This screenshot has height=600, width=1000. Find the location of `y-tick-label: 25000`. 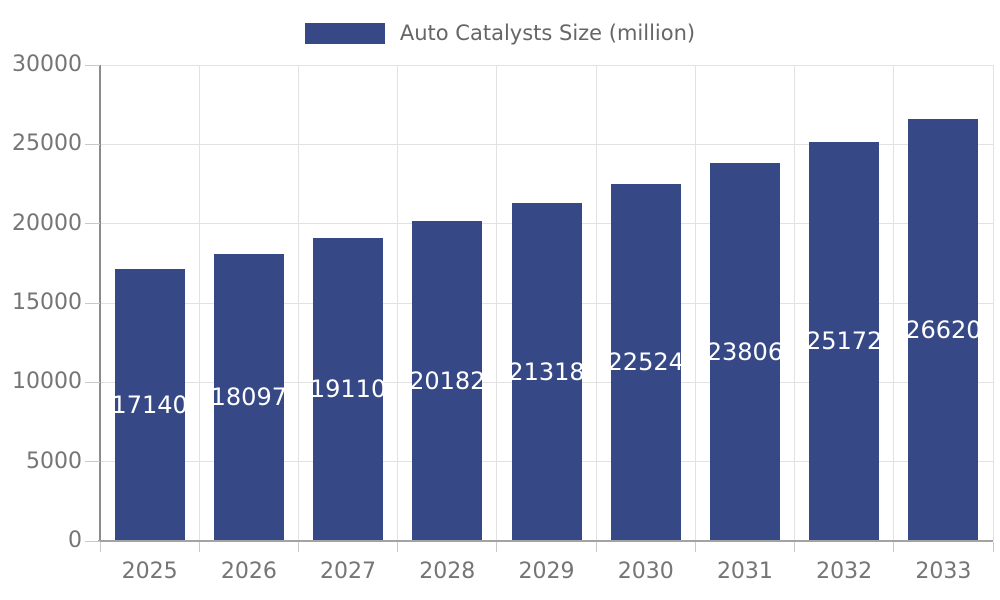

y-tick-label: 25000 is located at coordinates (47, 144).